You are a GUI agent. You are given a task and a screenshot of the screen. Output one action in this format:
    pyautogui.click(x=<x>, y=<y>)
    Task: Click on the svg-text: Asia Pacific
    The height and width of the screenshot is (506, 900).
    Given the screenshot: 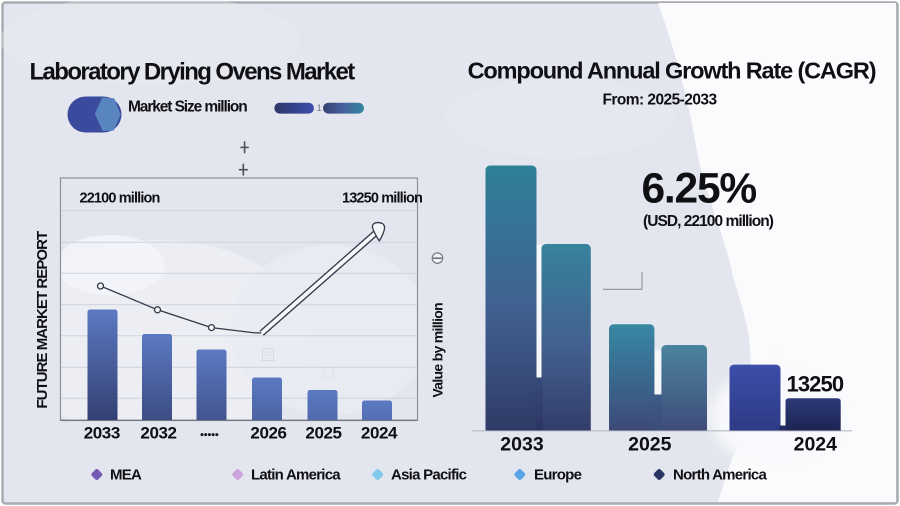 What is the action you would take?
    pyautogui.click(x=429, y=475)
    